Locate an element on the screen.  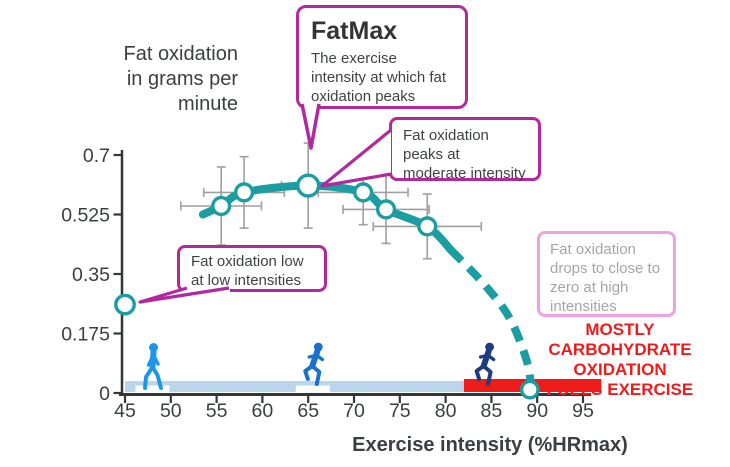
y-tick-label: 0.175 is located at coordinates (85, 335).